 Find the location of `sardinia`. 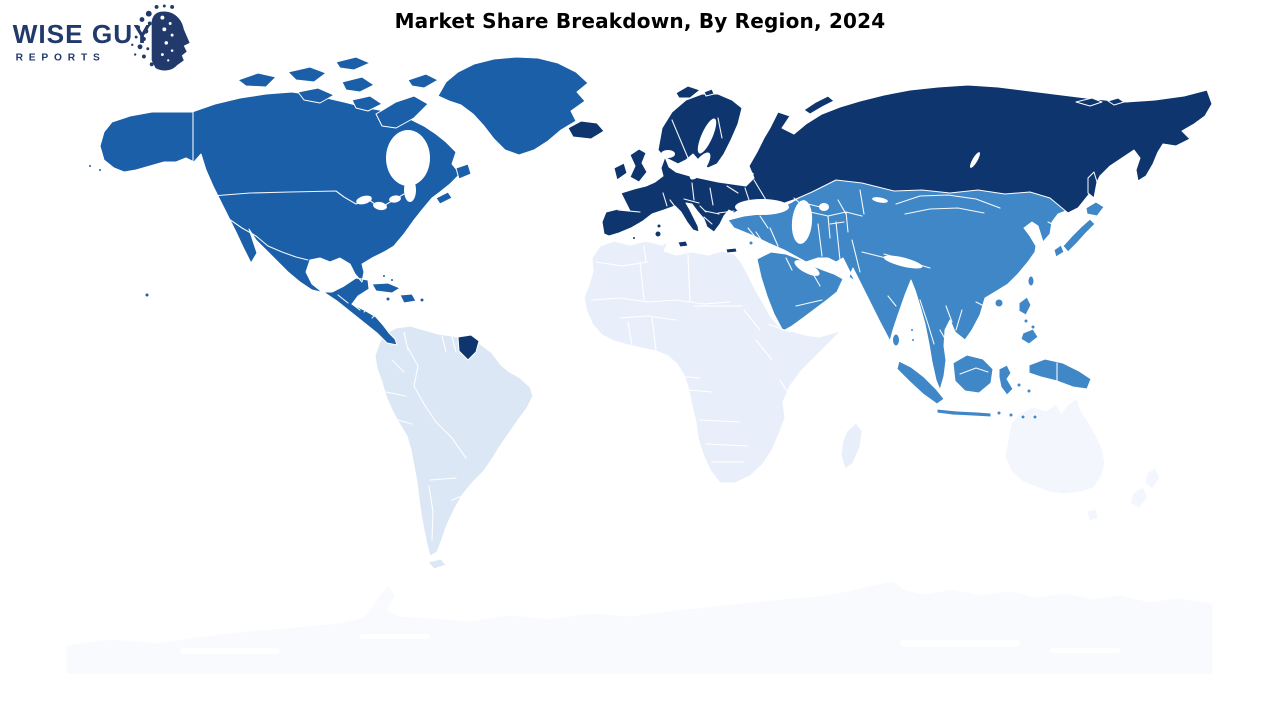

sardinia is located at coordinates (658, 234).